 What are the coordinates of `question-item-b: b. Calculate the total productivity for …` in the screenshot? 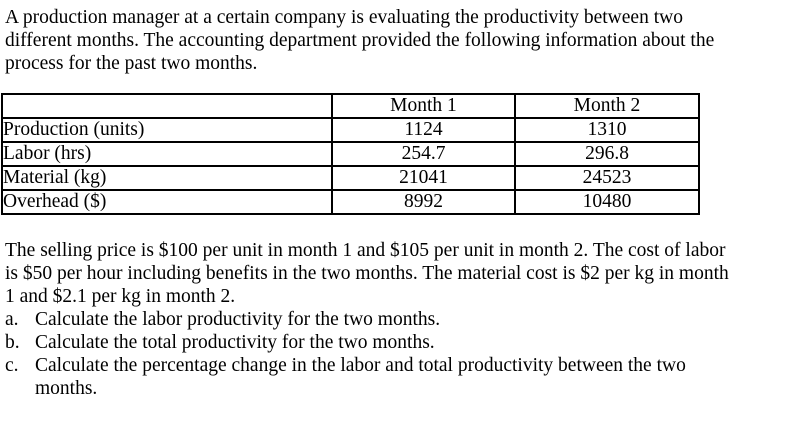 It's located at (406, 342).